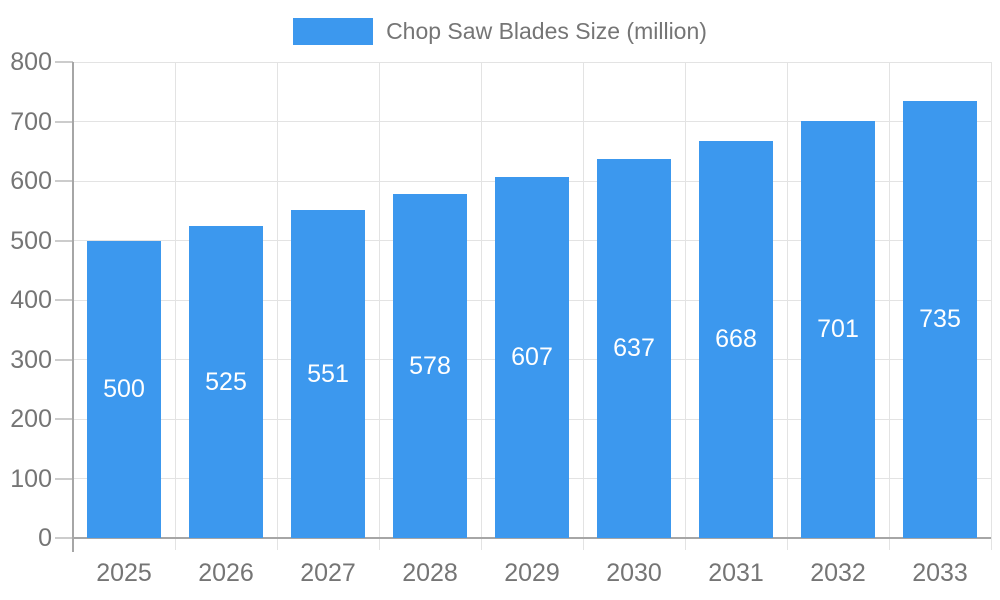 This screenshot has width=1000, height=600. I want to click on x-axis-label: 2028, so click(430, 573).